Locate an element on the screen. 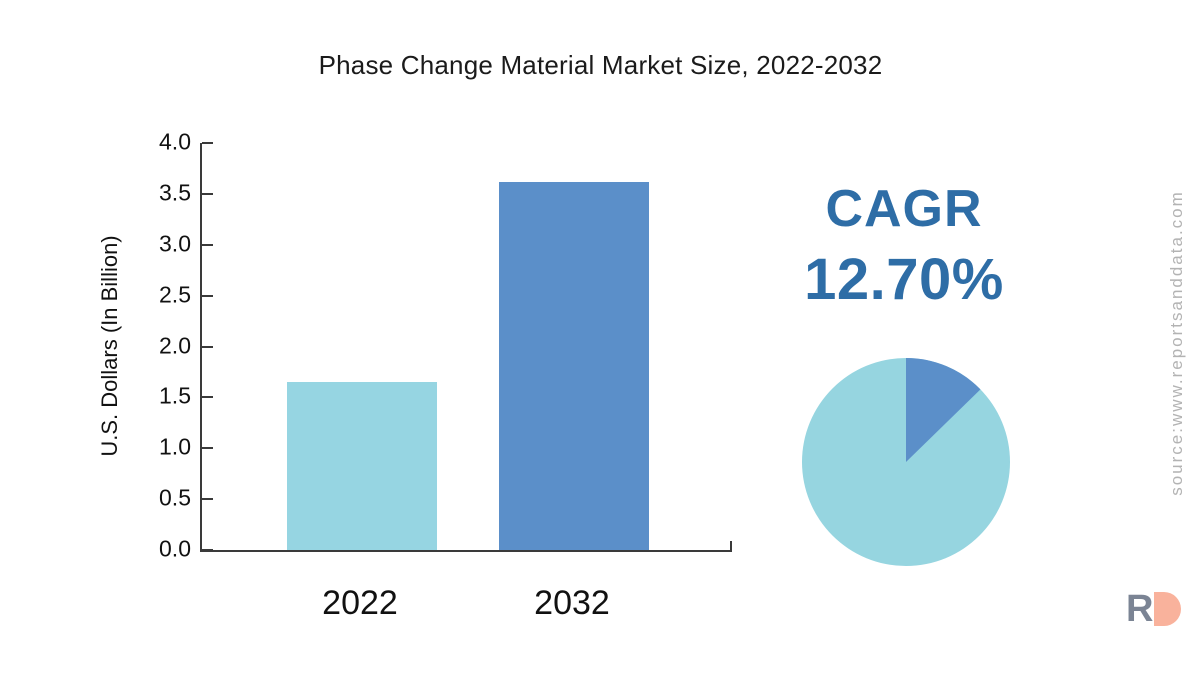  brand-logo: R is located at coordinates (1154, 609).